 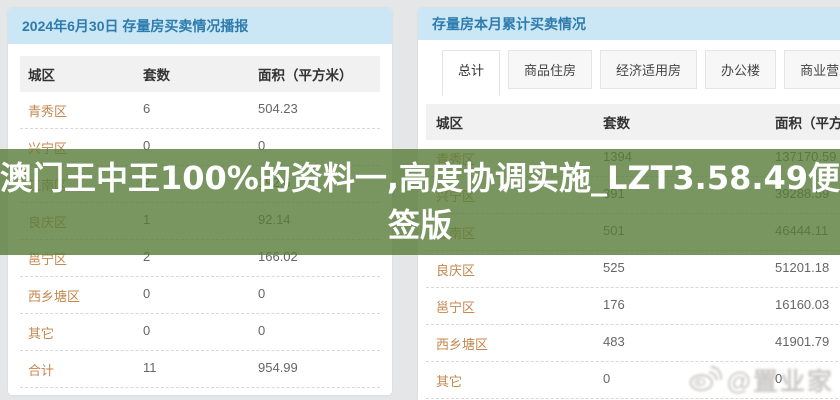 I want to click on table-row: 西乡塘区 483 41901.79, so click(x=633, y=343).